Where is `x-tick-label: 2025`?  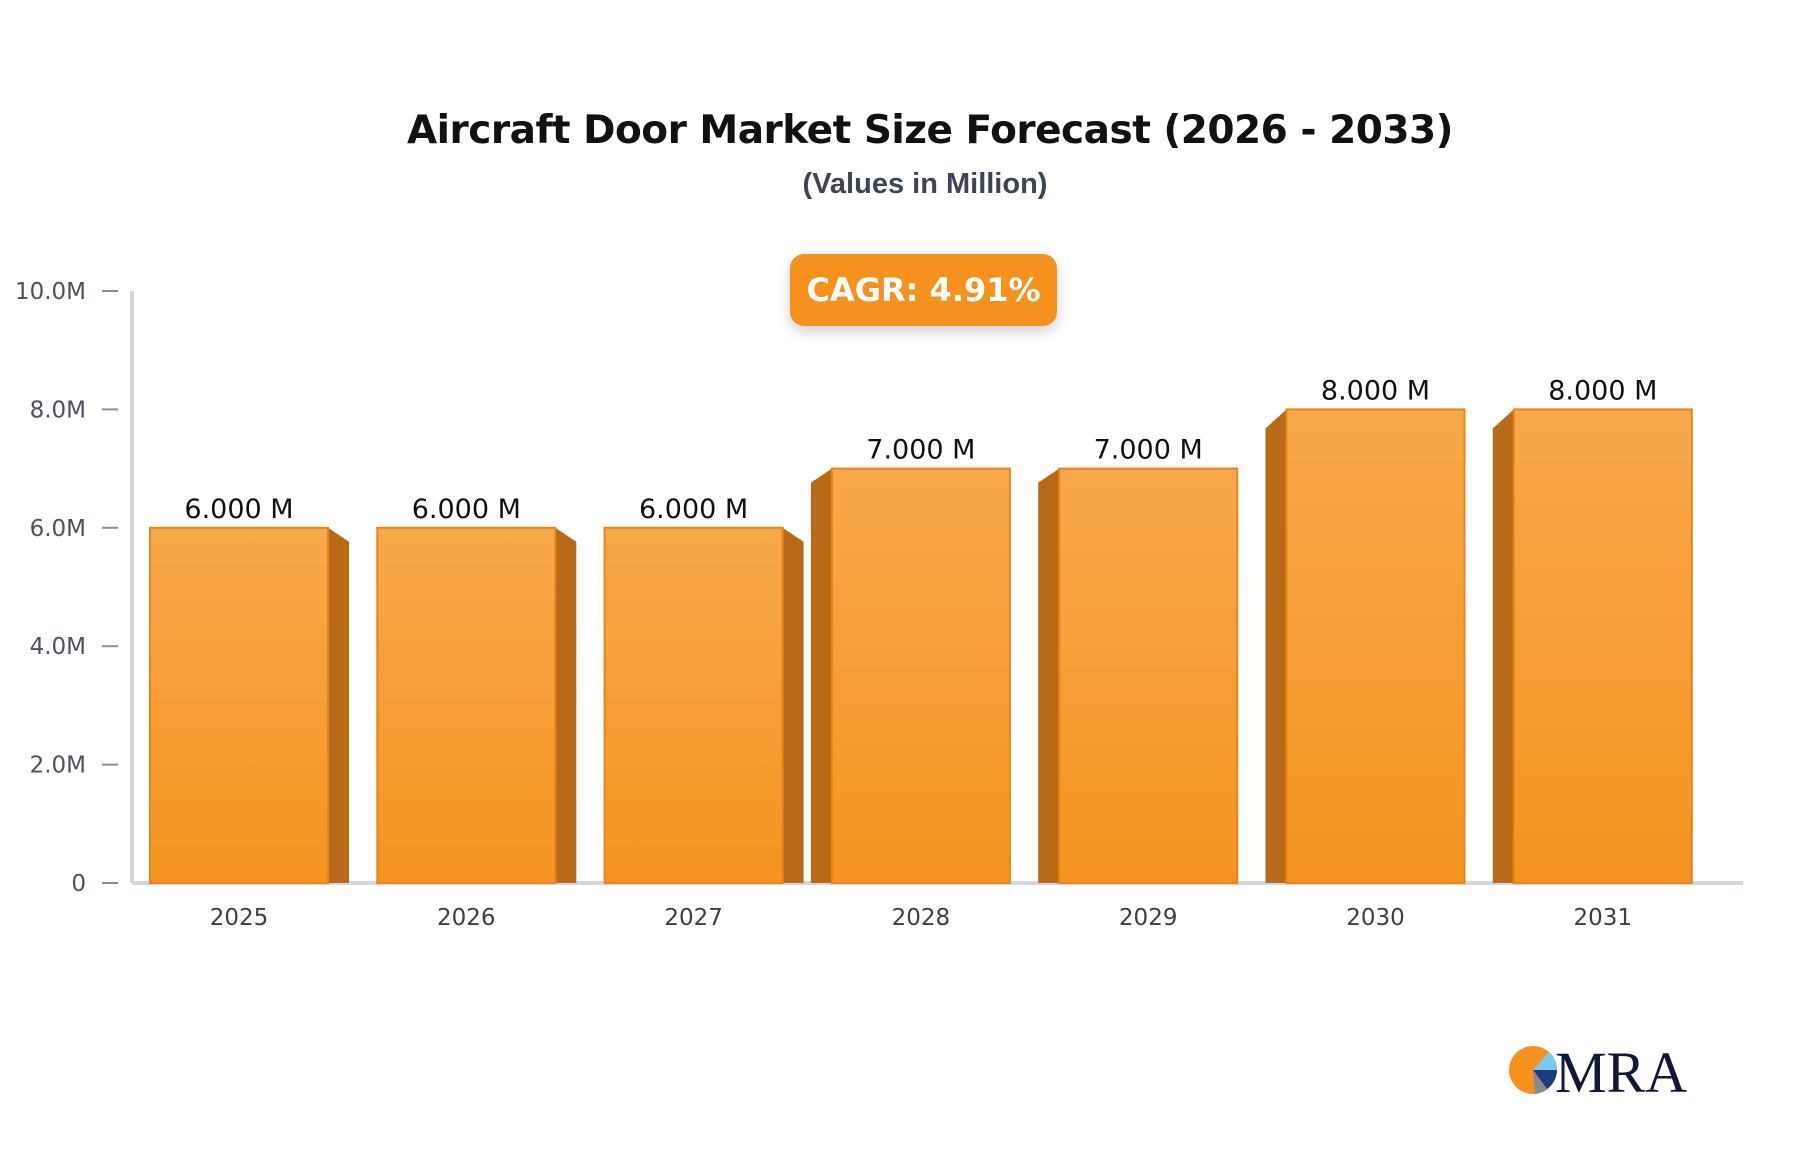 x-tick-label: 2025 is located at coordinates (239, 918).